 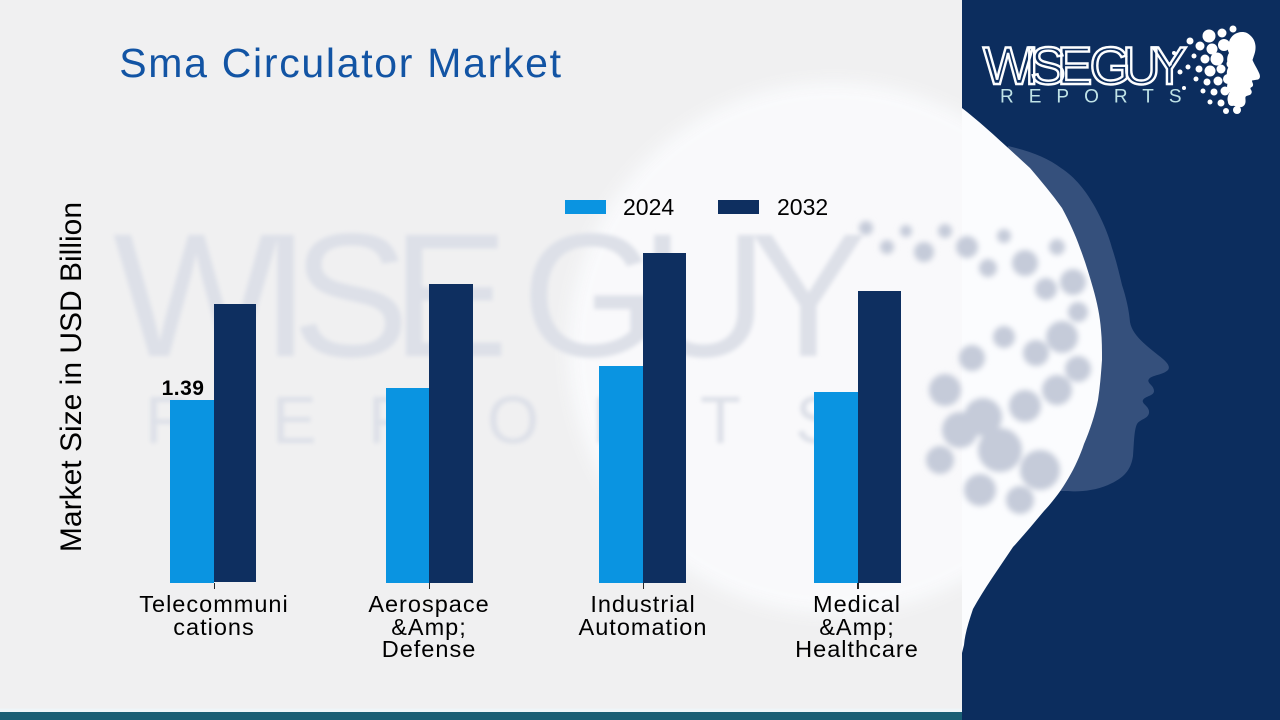 What do you see at coordinates (1085, 66) in the screenshot?
I see `svg-text: WISE GUY` at bounding box center [1085, 66].